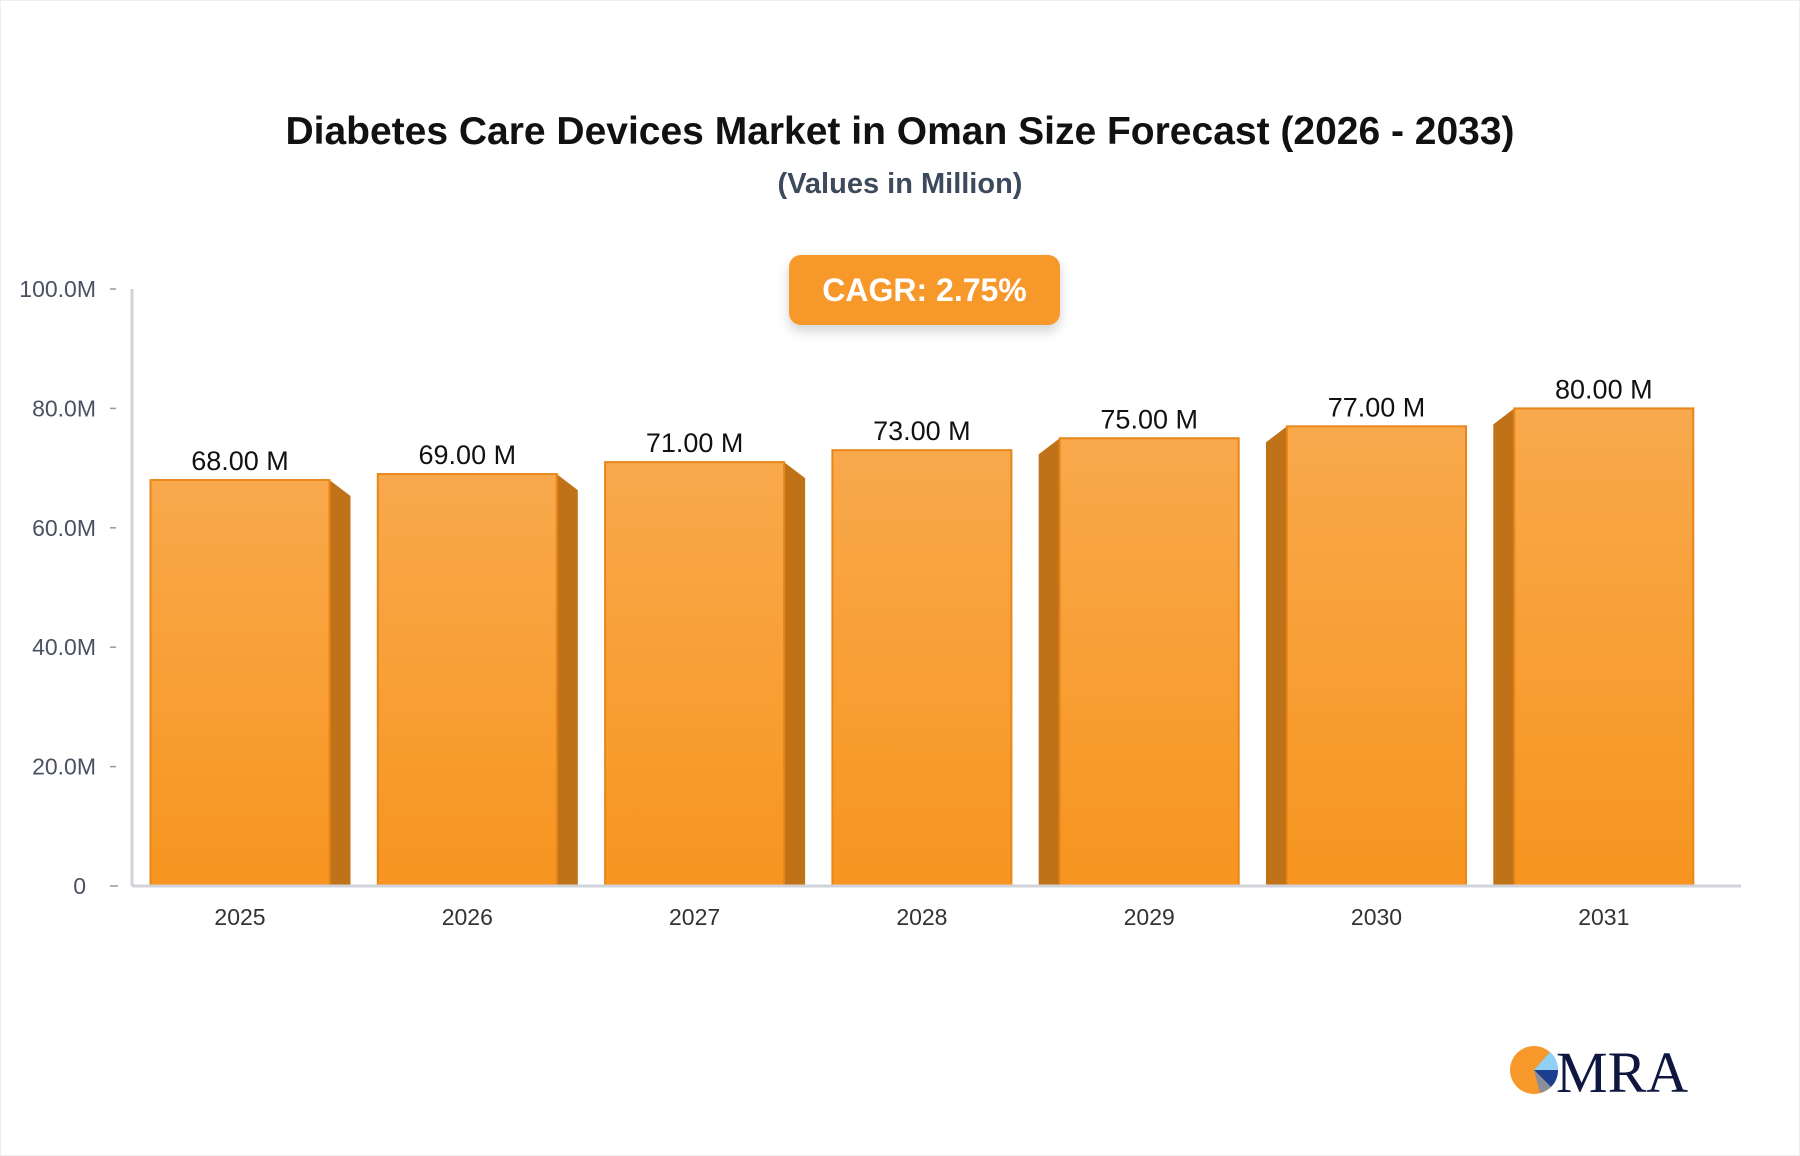 The image size is (1800, 1156). Describe the element at coordinates (1377, 407) in the screenshot. I see `data-label: 77.00 M` at that location.